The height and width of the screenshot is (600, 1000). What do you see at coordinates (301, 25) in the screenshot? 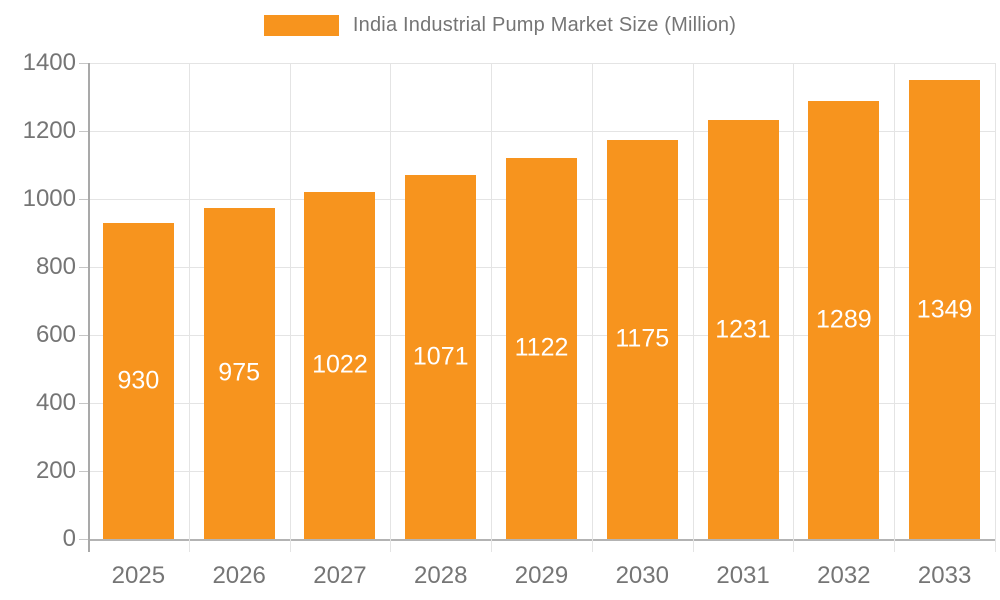
I see `legend-swatch-icon` at bounding box center [301, 25].